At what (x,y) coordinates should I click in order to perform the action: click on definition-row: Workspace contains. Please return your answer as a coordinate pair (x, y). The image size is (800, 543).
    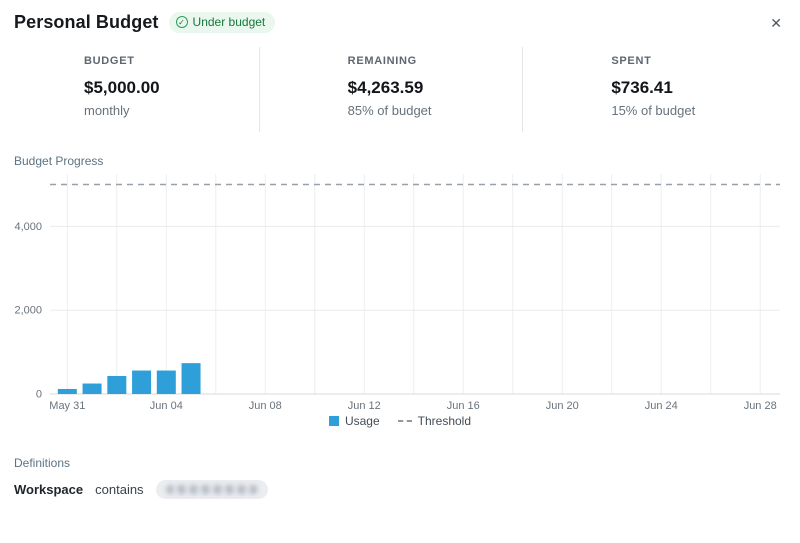
    Looking at the image, I should click on (400, 489).